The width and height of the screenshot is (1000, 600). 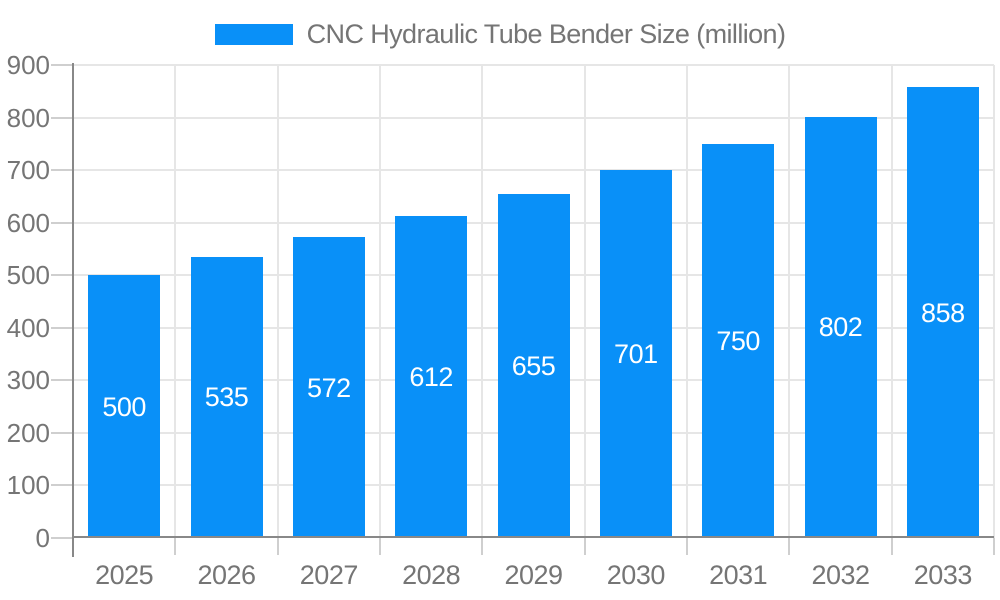 I want to click on x-axis-category-label: 2025, so click(x=124, y=575).